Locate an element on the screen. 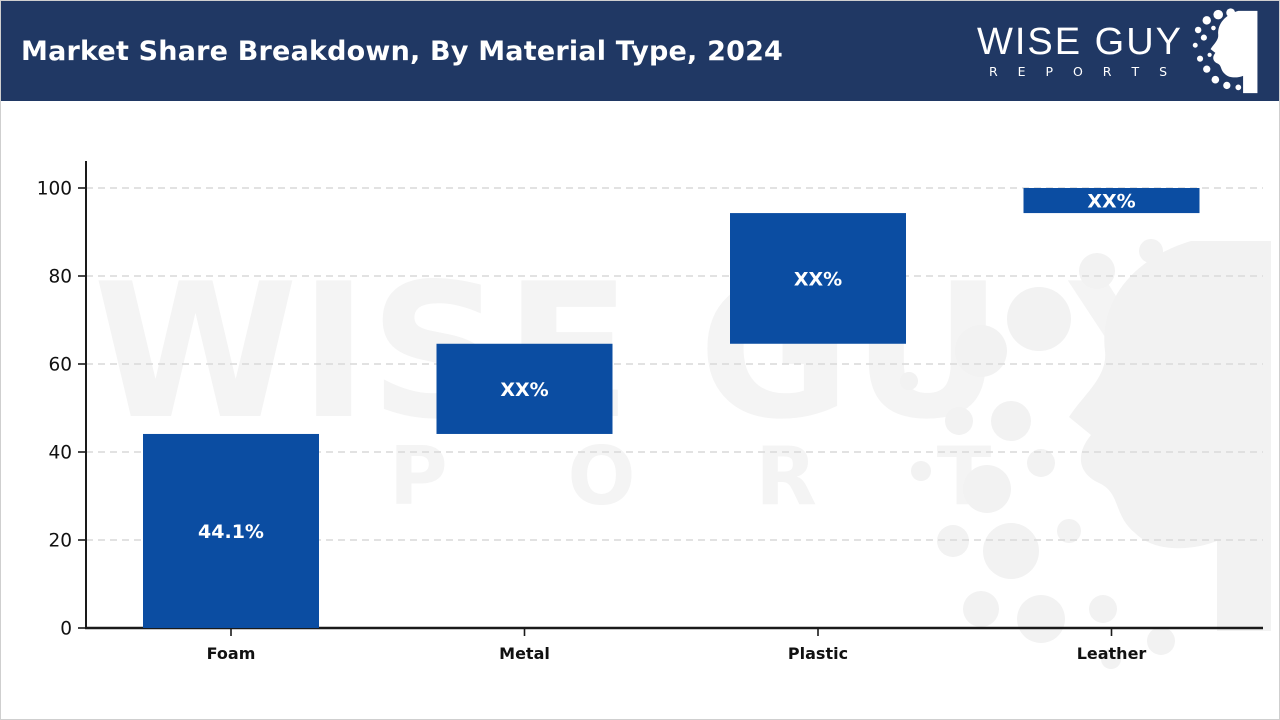  wiseguy-logo-face-icon is located at coordinates (1225, 51).